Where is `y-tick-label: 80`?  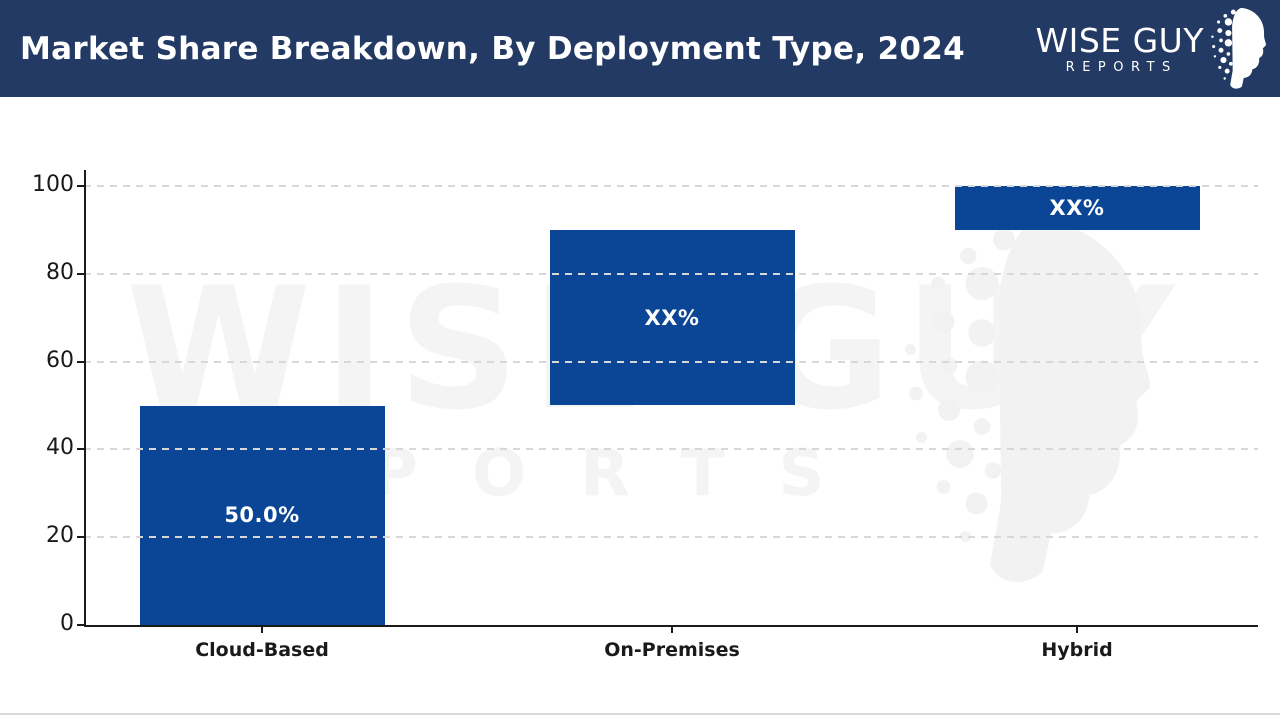 y-tick-label: 80 is located at coordinates (60, 272).